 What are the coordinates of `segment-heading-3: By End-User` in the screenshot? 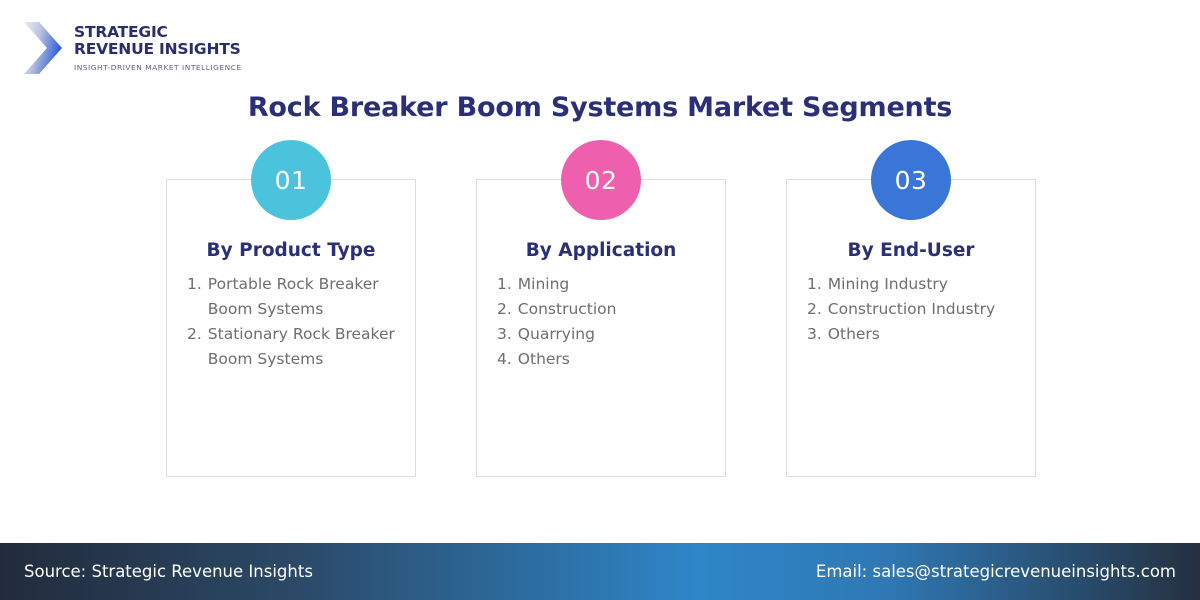 It's located at (911, 250).